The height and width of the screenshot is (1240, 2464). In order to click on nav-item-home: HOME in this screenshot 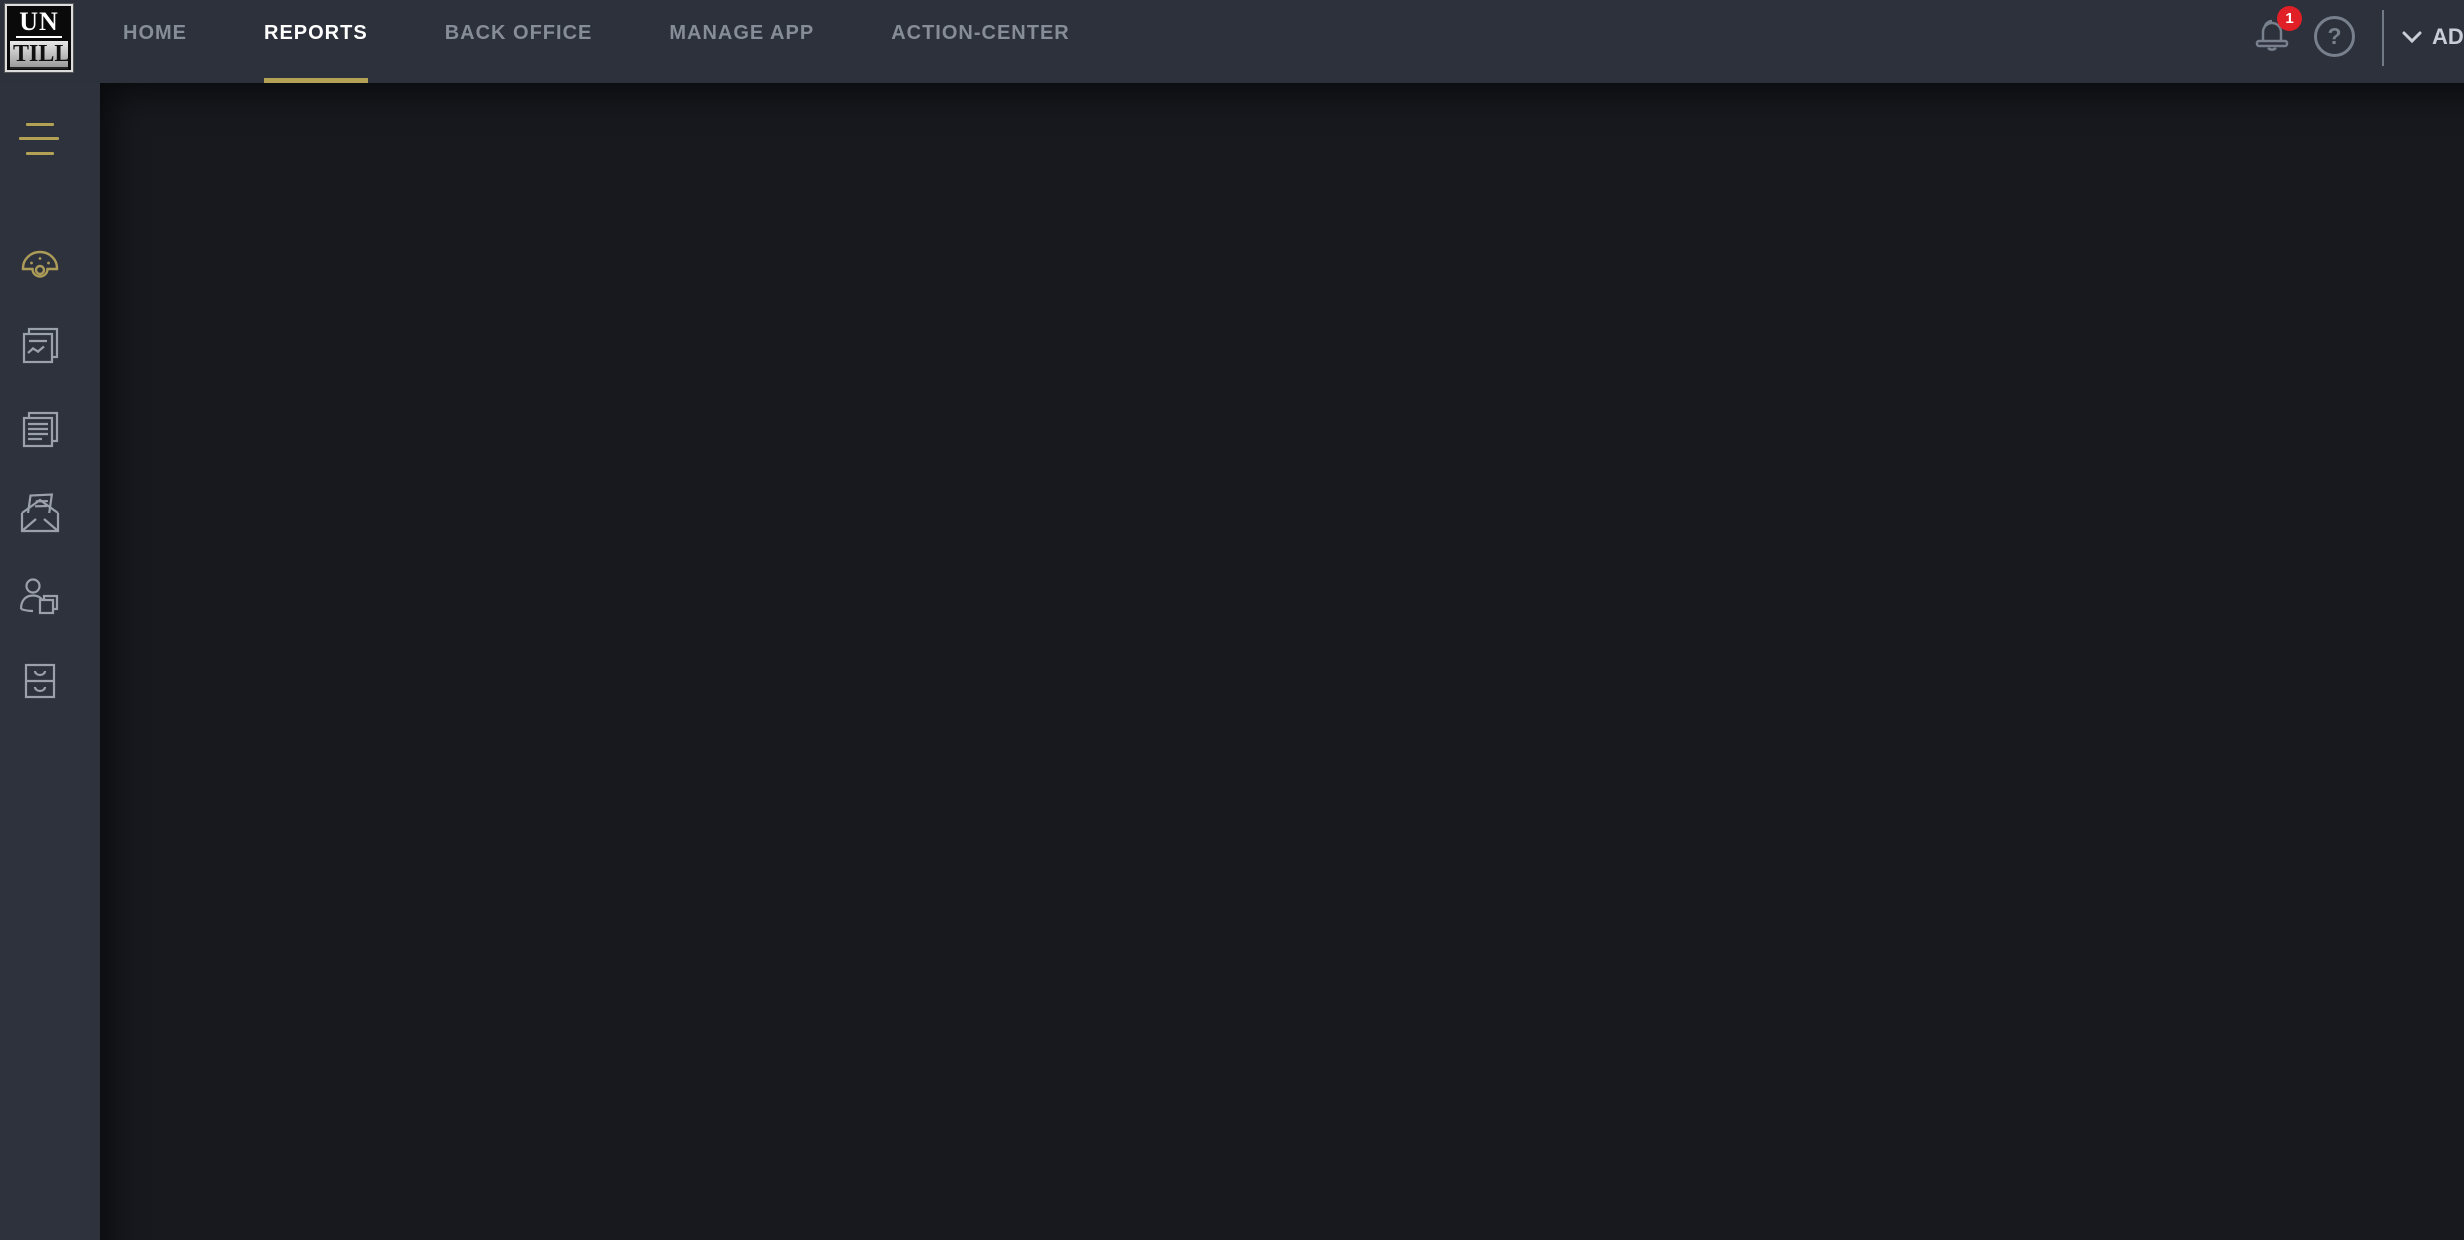, I will do `click(155, 33)`.